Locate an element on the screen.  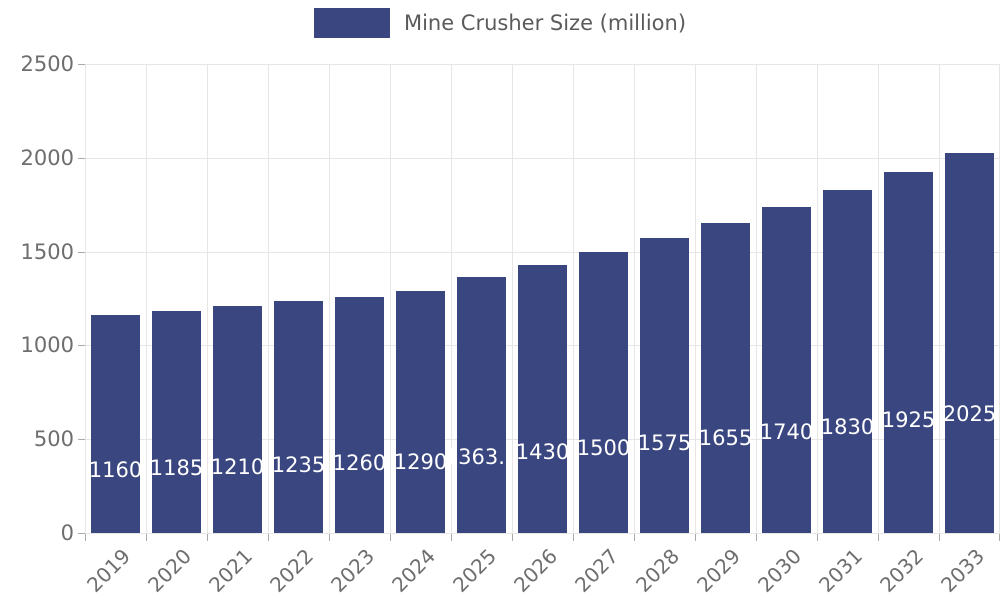
y-axis-tick-label: 500 is located at coordinates (53, 439).